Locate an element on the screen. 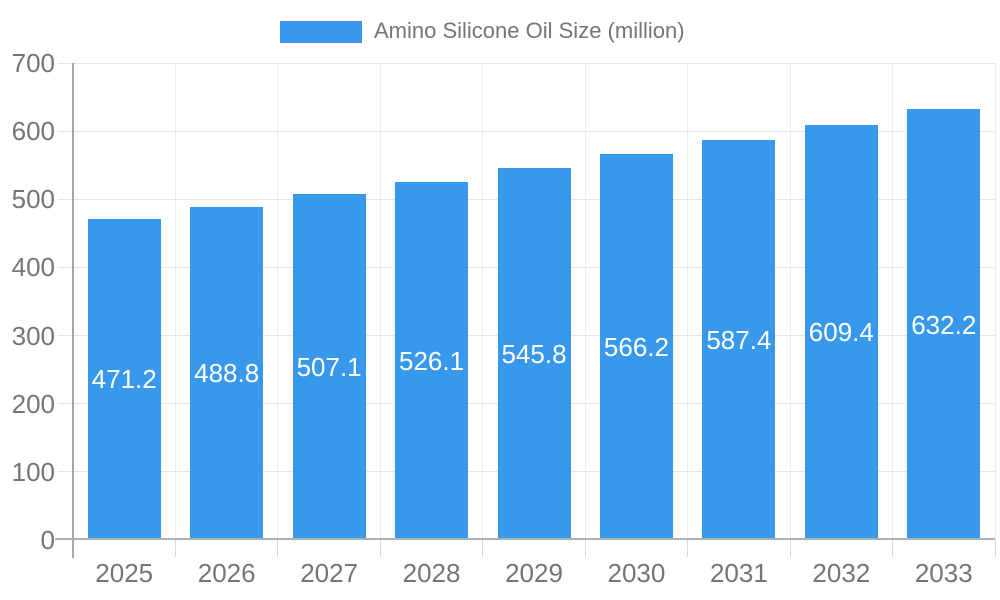 The height and width of the screenshot is (600, 1000). x-axis-tick-label: 2032 is located at coordinates (841, 573).